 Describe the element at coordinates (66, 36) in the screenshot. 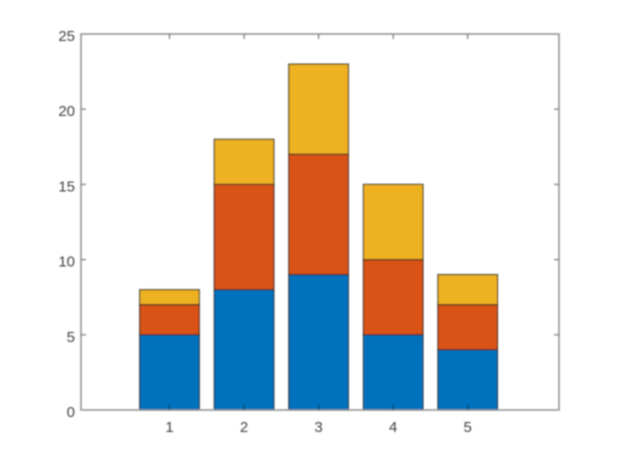

I see `svg-text: 25` at that location.